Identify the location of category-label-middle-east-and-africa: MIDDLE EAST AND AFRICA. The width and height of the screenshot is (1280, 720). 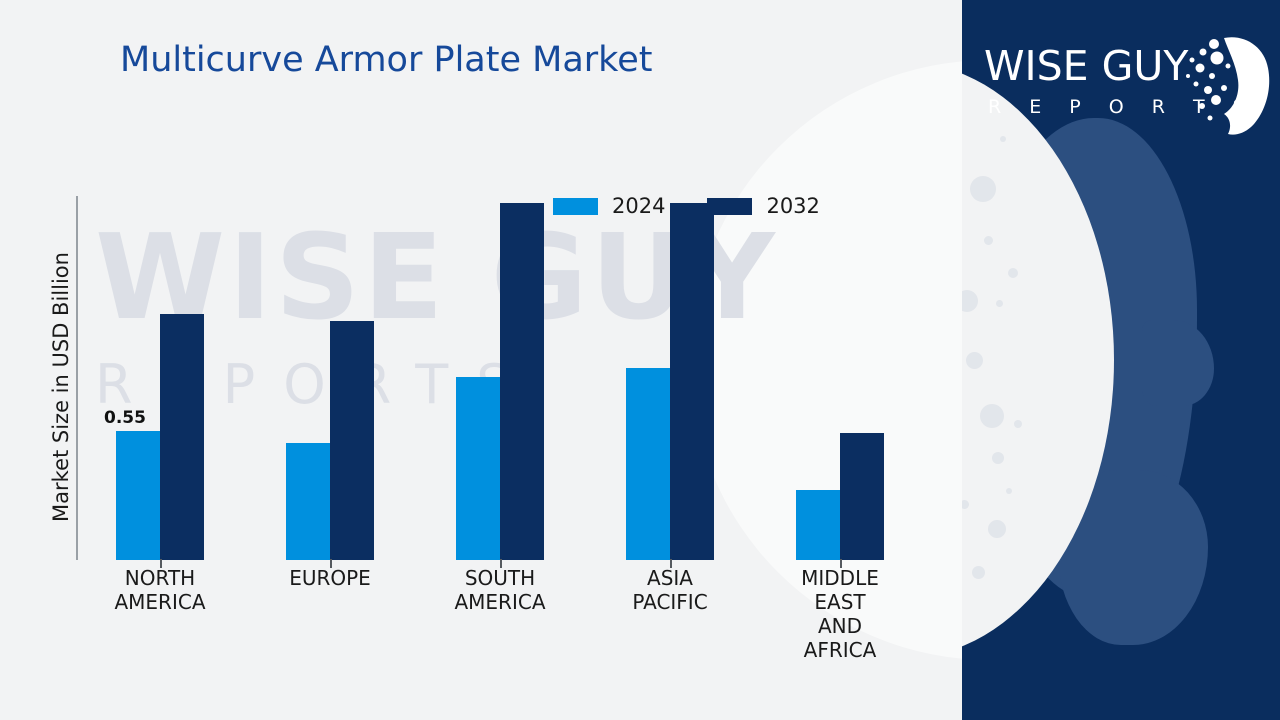
(840, 614).